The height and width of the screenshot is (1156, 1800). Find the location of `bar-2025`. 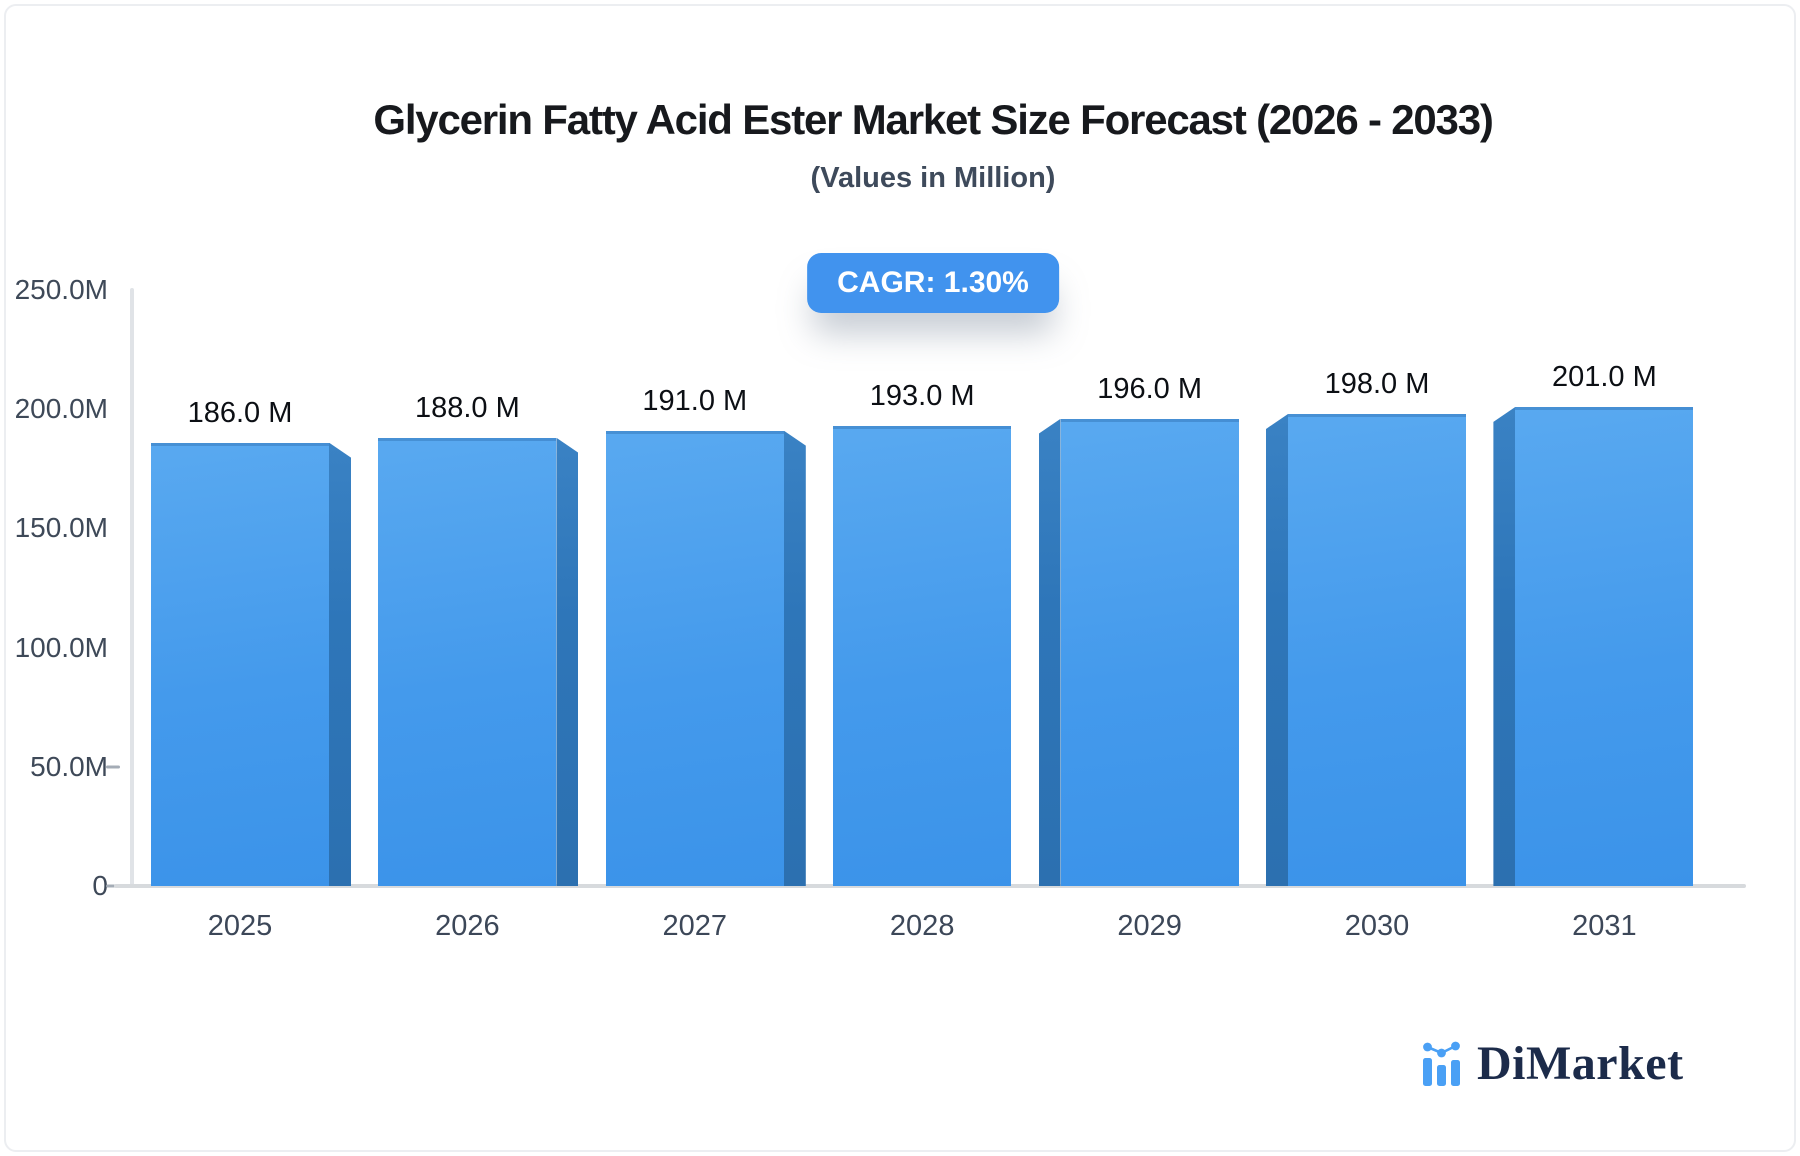

bar-2025 is located at coordinates (251, 664).